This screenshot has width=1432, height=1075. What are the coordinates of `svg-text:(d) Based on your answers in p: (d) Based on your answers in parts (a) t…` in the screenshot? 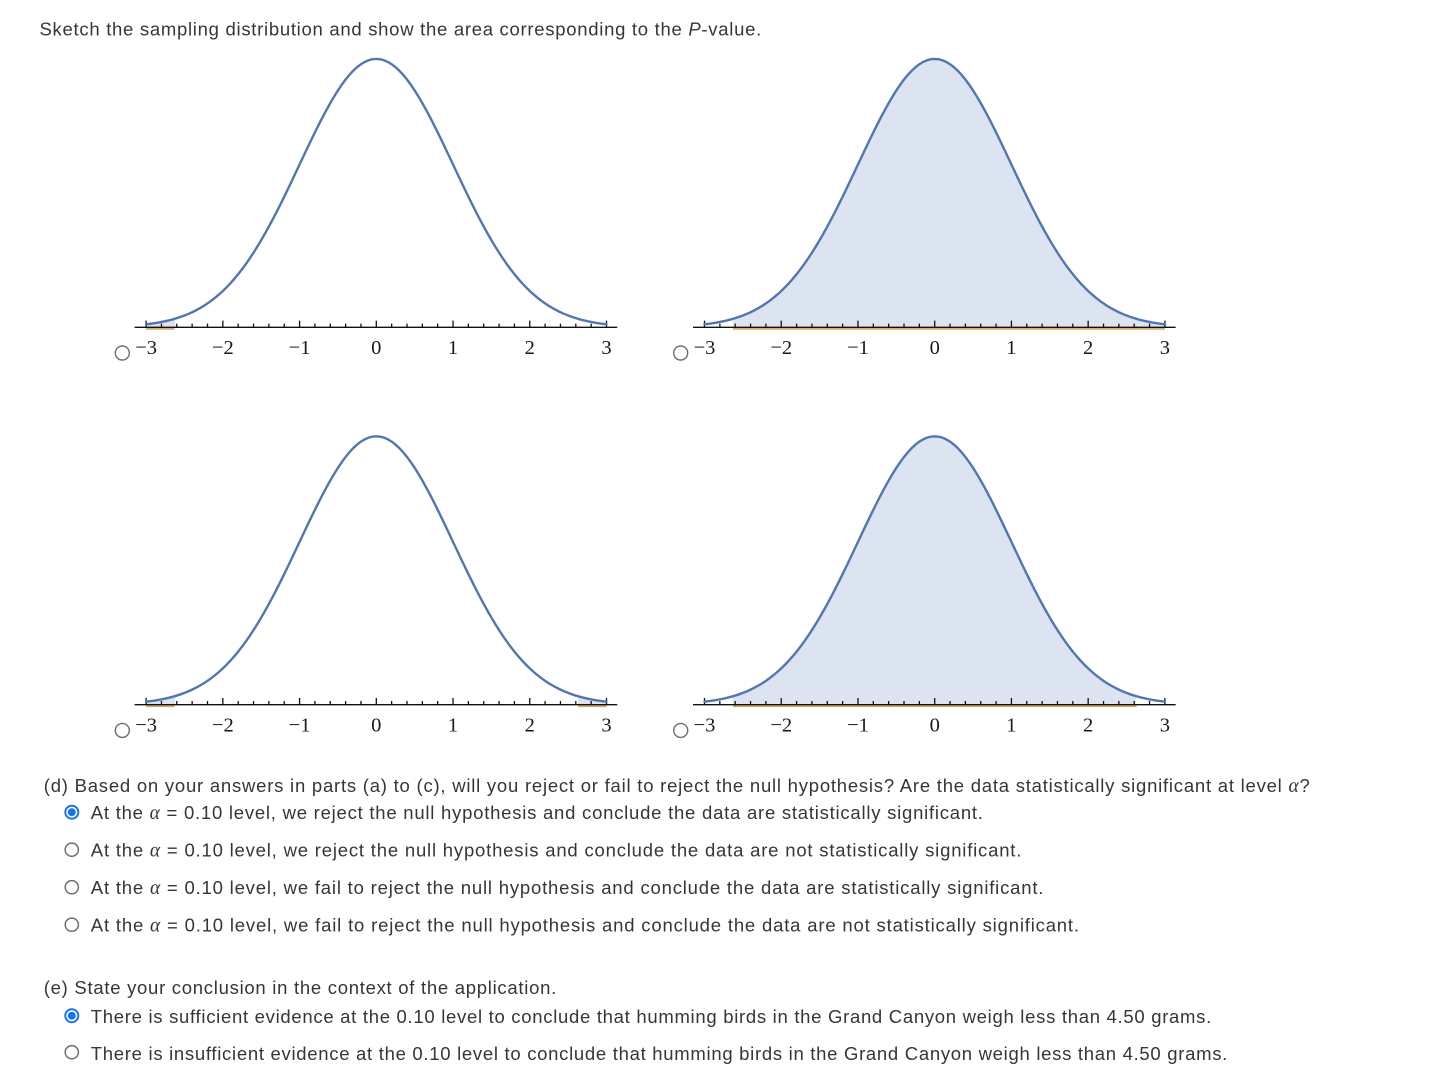 It's located at (677, 786).